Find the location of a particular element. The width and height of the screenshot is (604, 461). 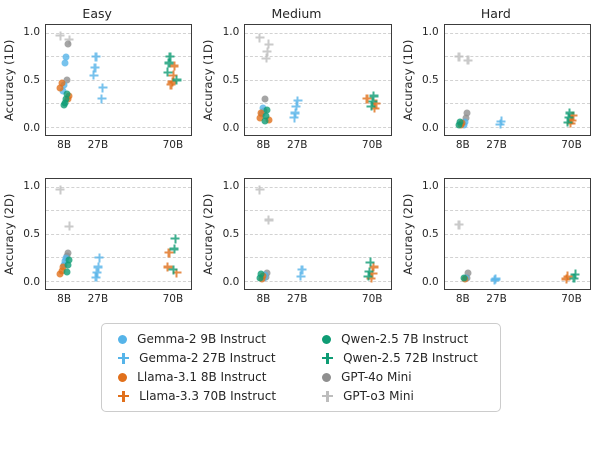

legend-label: Llama-3.1 8B Instruct is located at coordinates (202, 377).